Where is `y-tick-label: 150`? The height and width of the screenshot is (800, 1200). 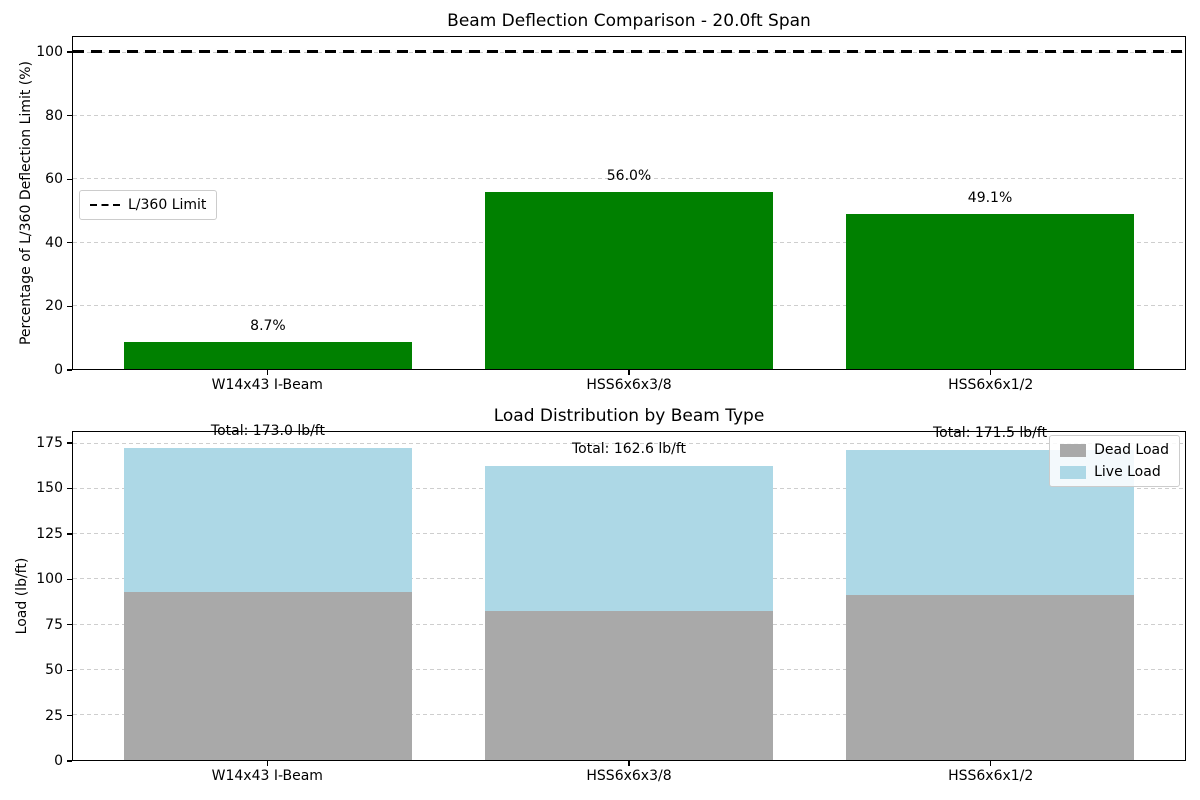
y-tick-label: 150 is located at coordinates (49, 488).